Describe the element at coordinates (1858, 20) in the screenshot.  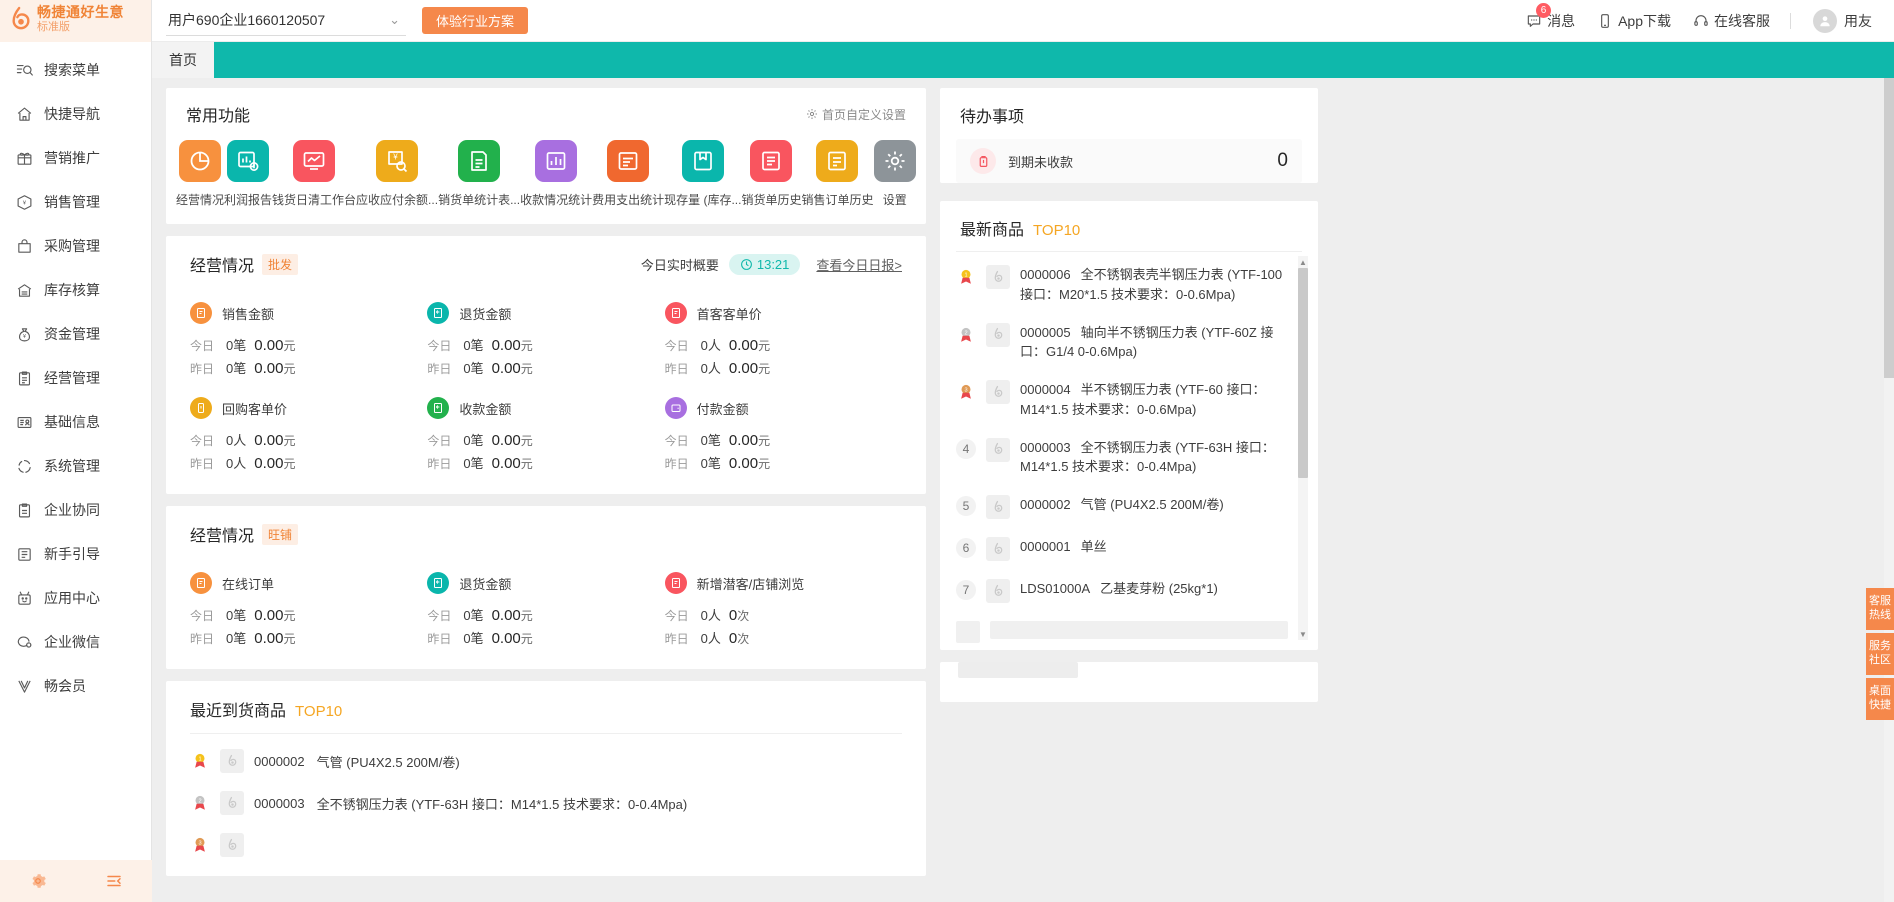
I see `header-user-name: 用友` at that location.